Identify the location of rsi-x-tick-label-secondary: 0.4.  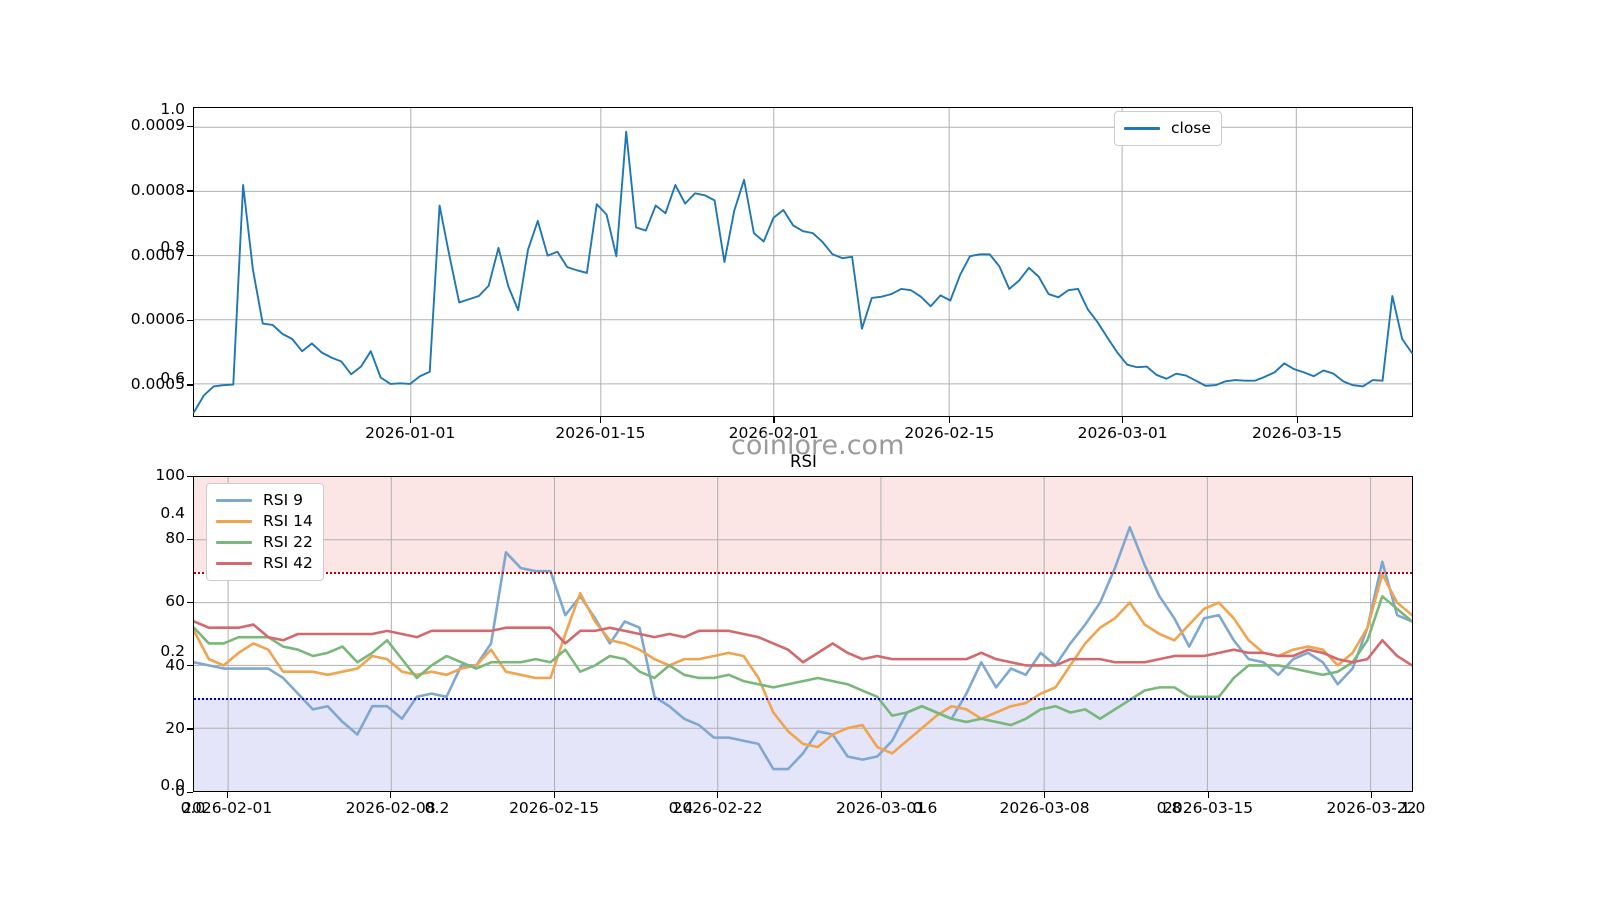
(681, 808).